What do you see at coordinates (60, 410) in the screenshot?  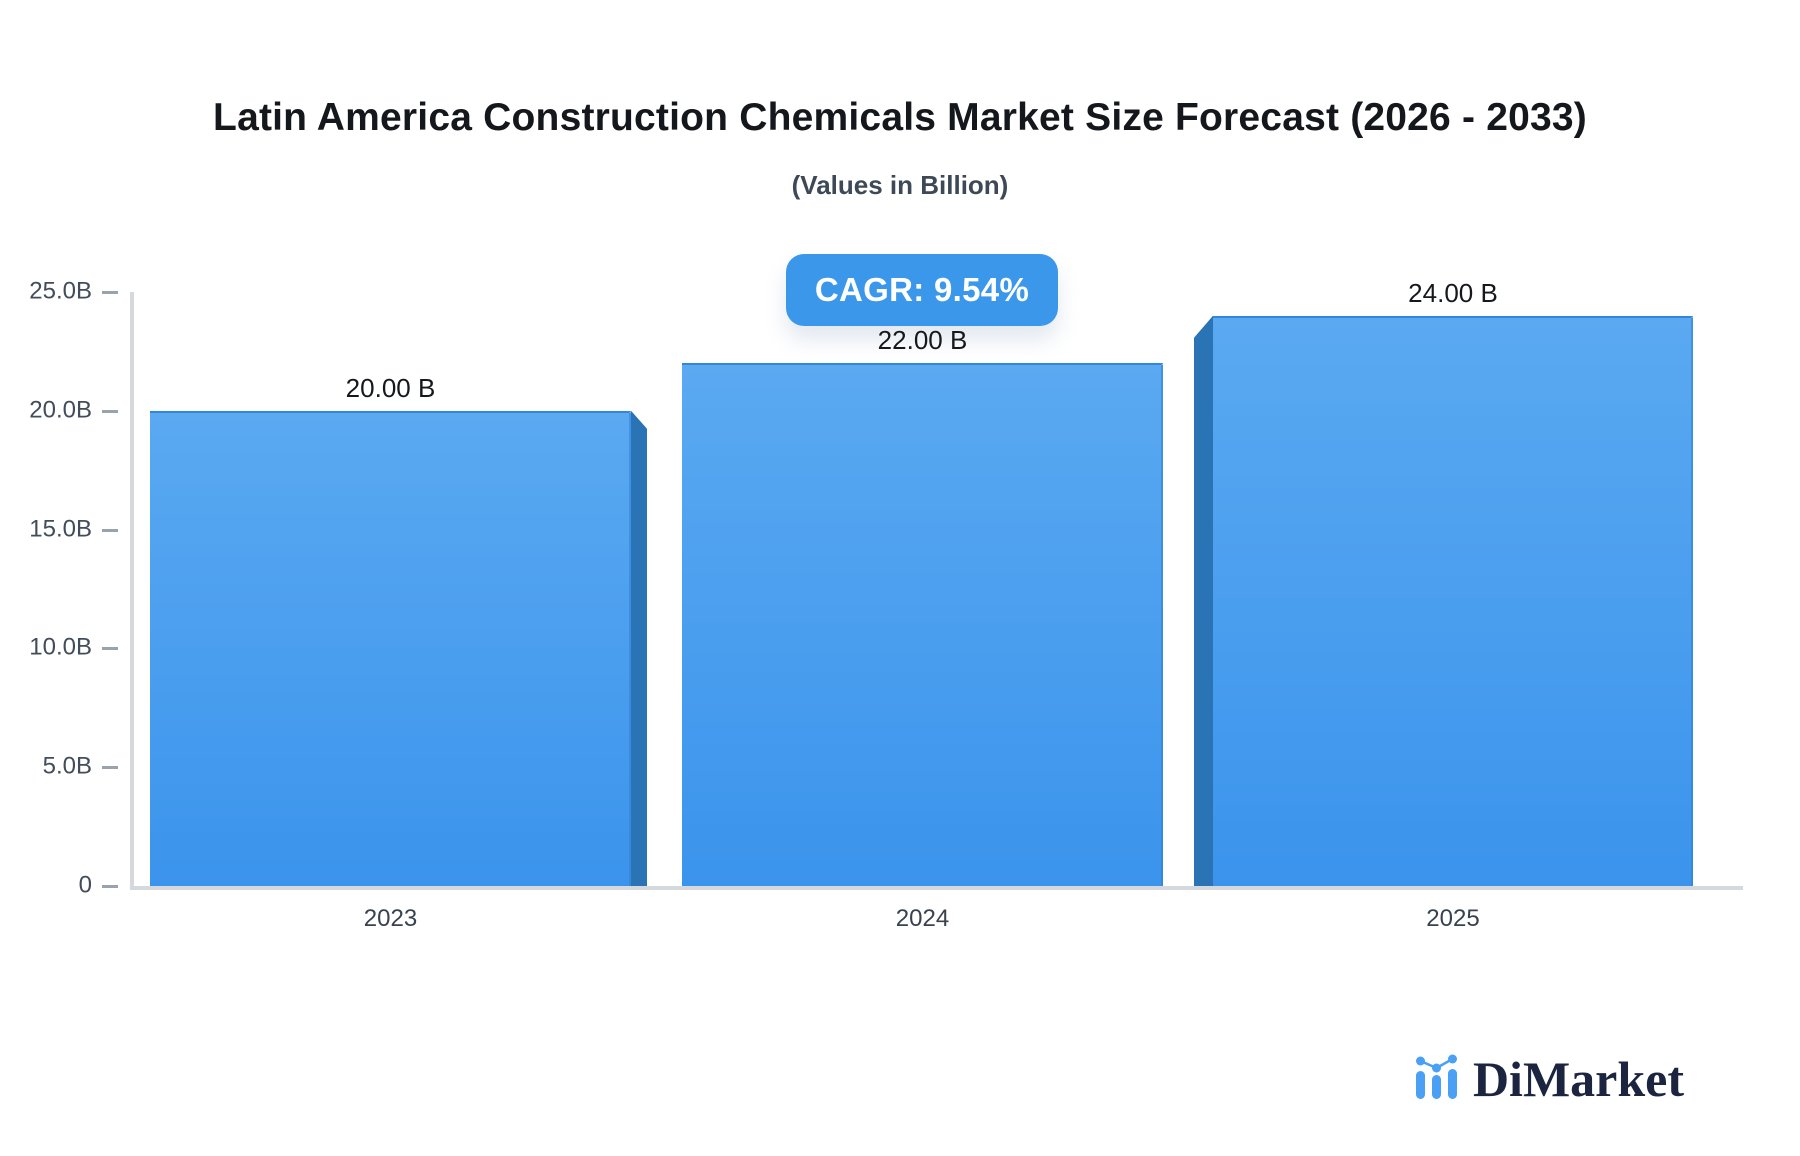 I see `y-tick-label: 20.0B` at bounding box center [60, 410].